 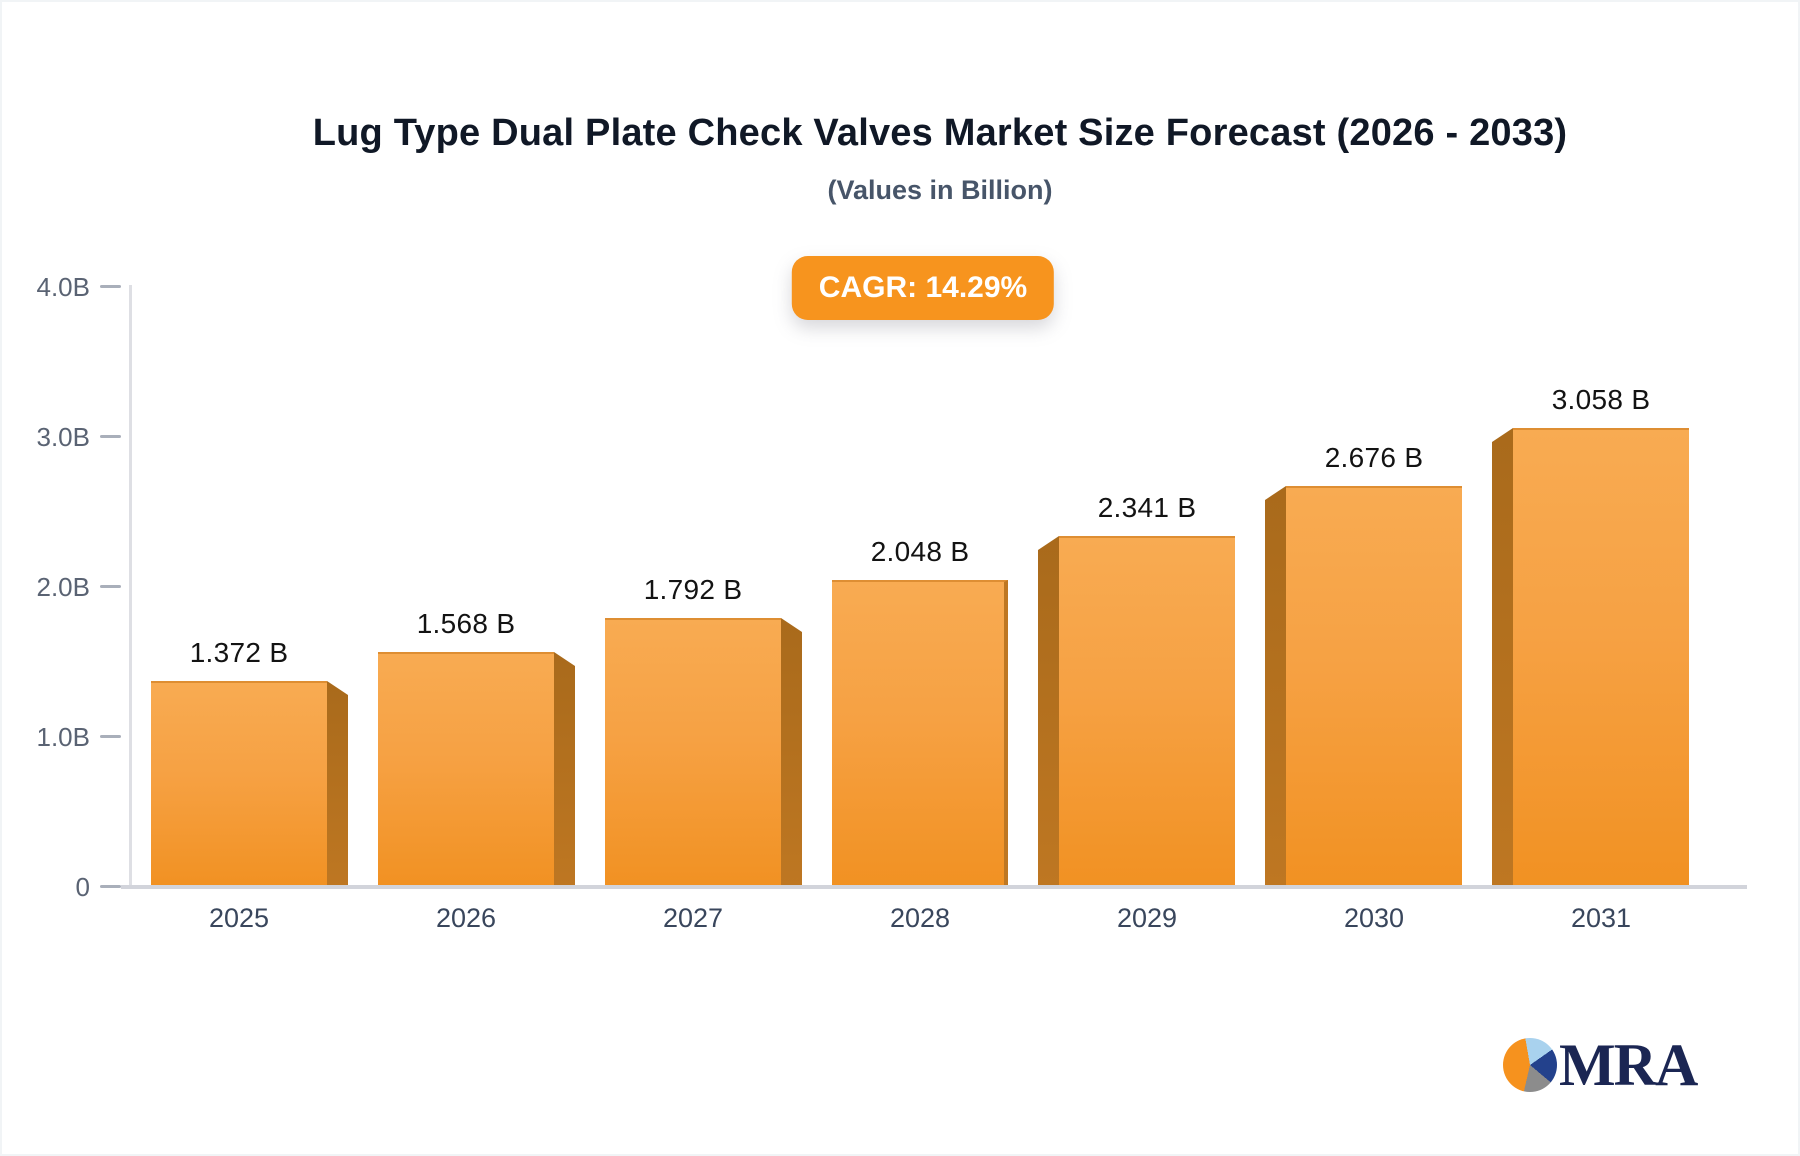 What do you see at coordinates (239, 652) in the screenshot?
I see `bar-value-label: 1.372 B` at bounding box center [239, 652].